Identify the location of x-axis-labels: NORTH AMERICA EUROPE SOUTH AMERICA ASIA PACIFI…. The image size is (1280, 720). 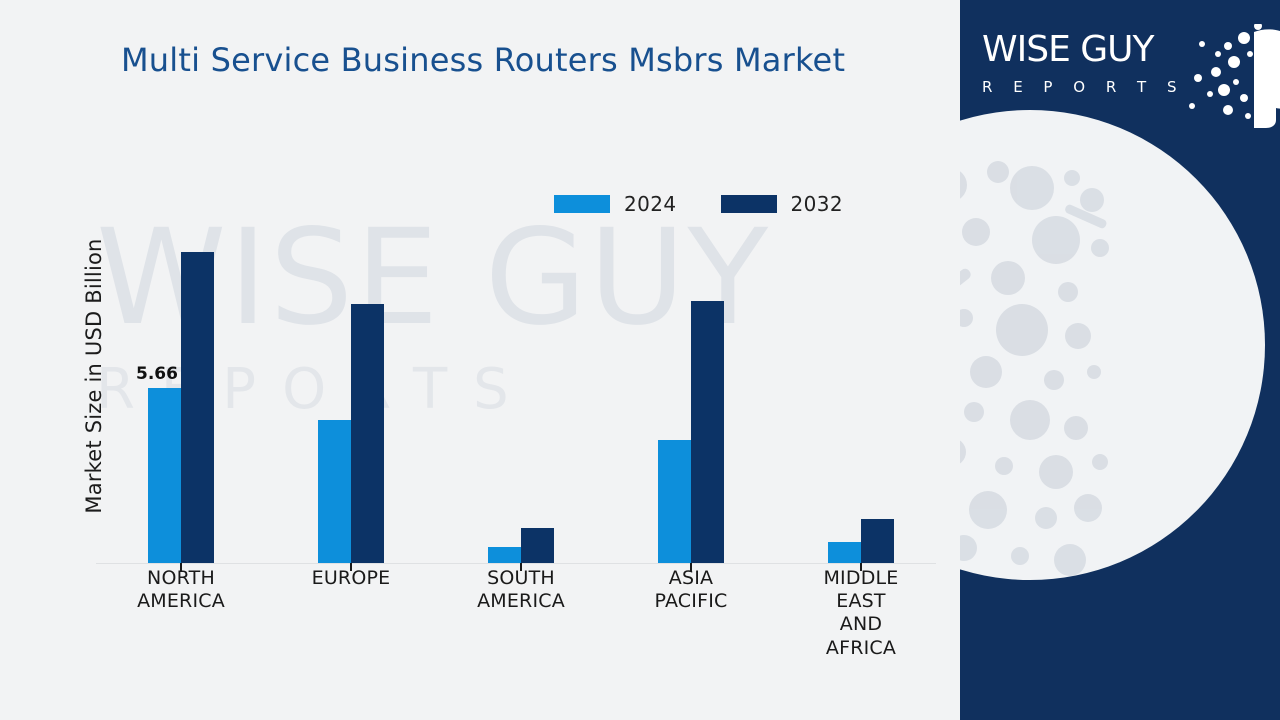
(526, 627).